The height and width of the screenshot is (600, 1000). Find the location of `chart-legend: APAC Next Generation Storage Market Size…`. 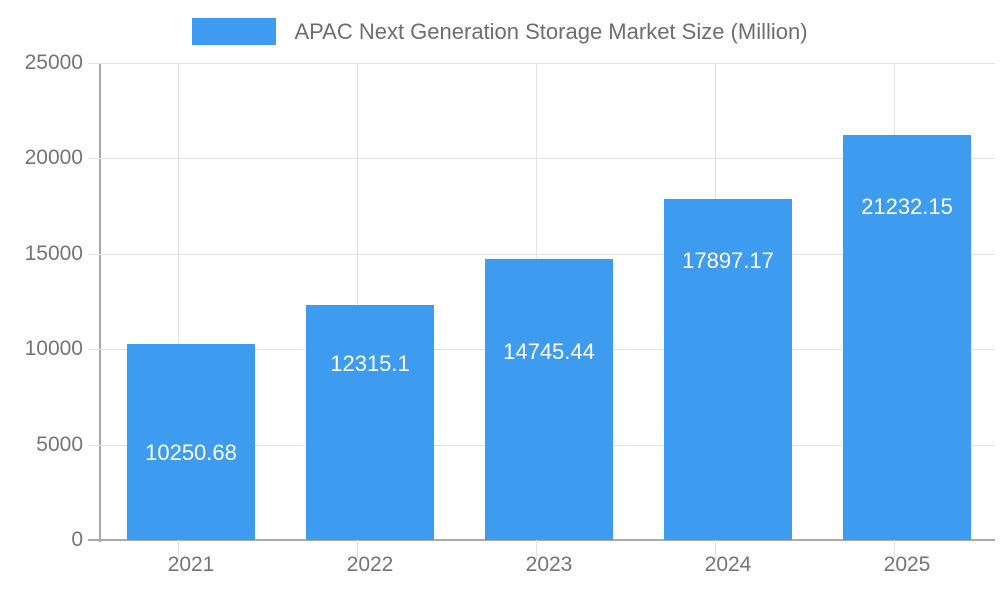

chart-legend: APAC Next Generation Storage Market Size… is located at coordinates (500, 31).